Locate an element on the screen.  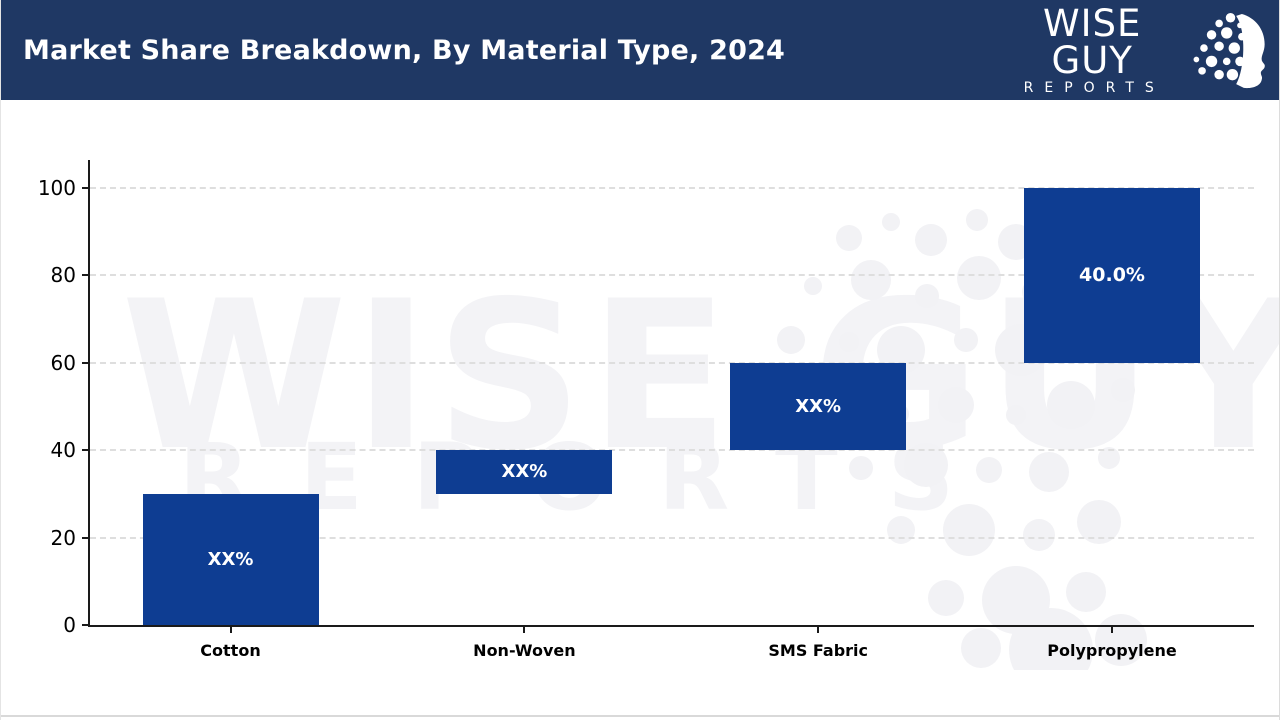
bar-non-woven: XX% is located at coordinates (524, 472).